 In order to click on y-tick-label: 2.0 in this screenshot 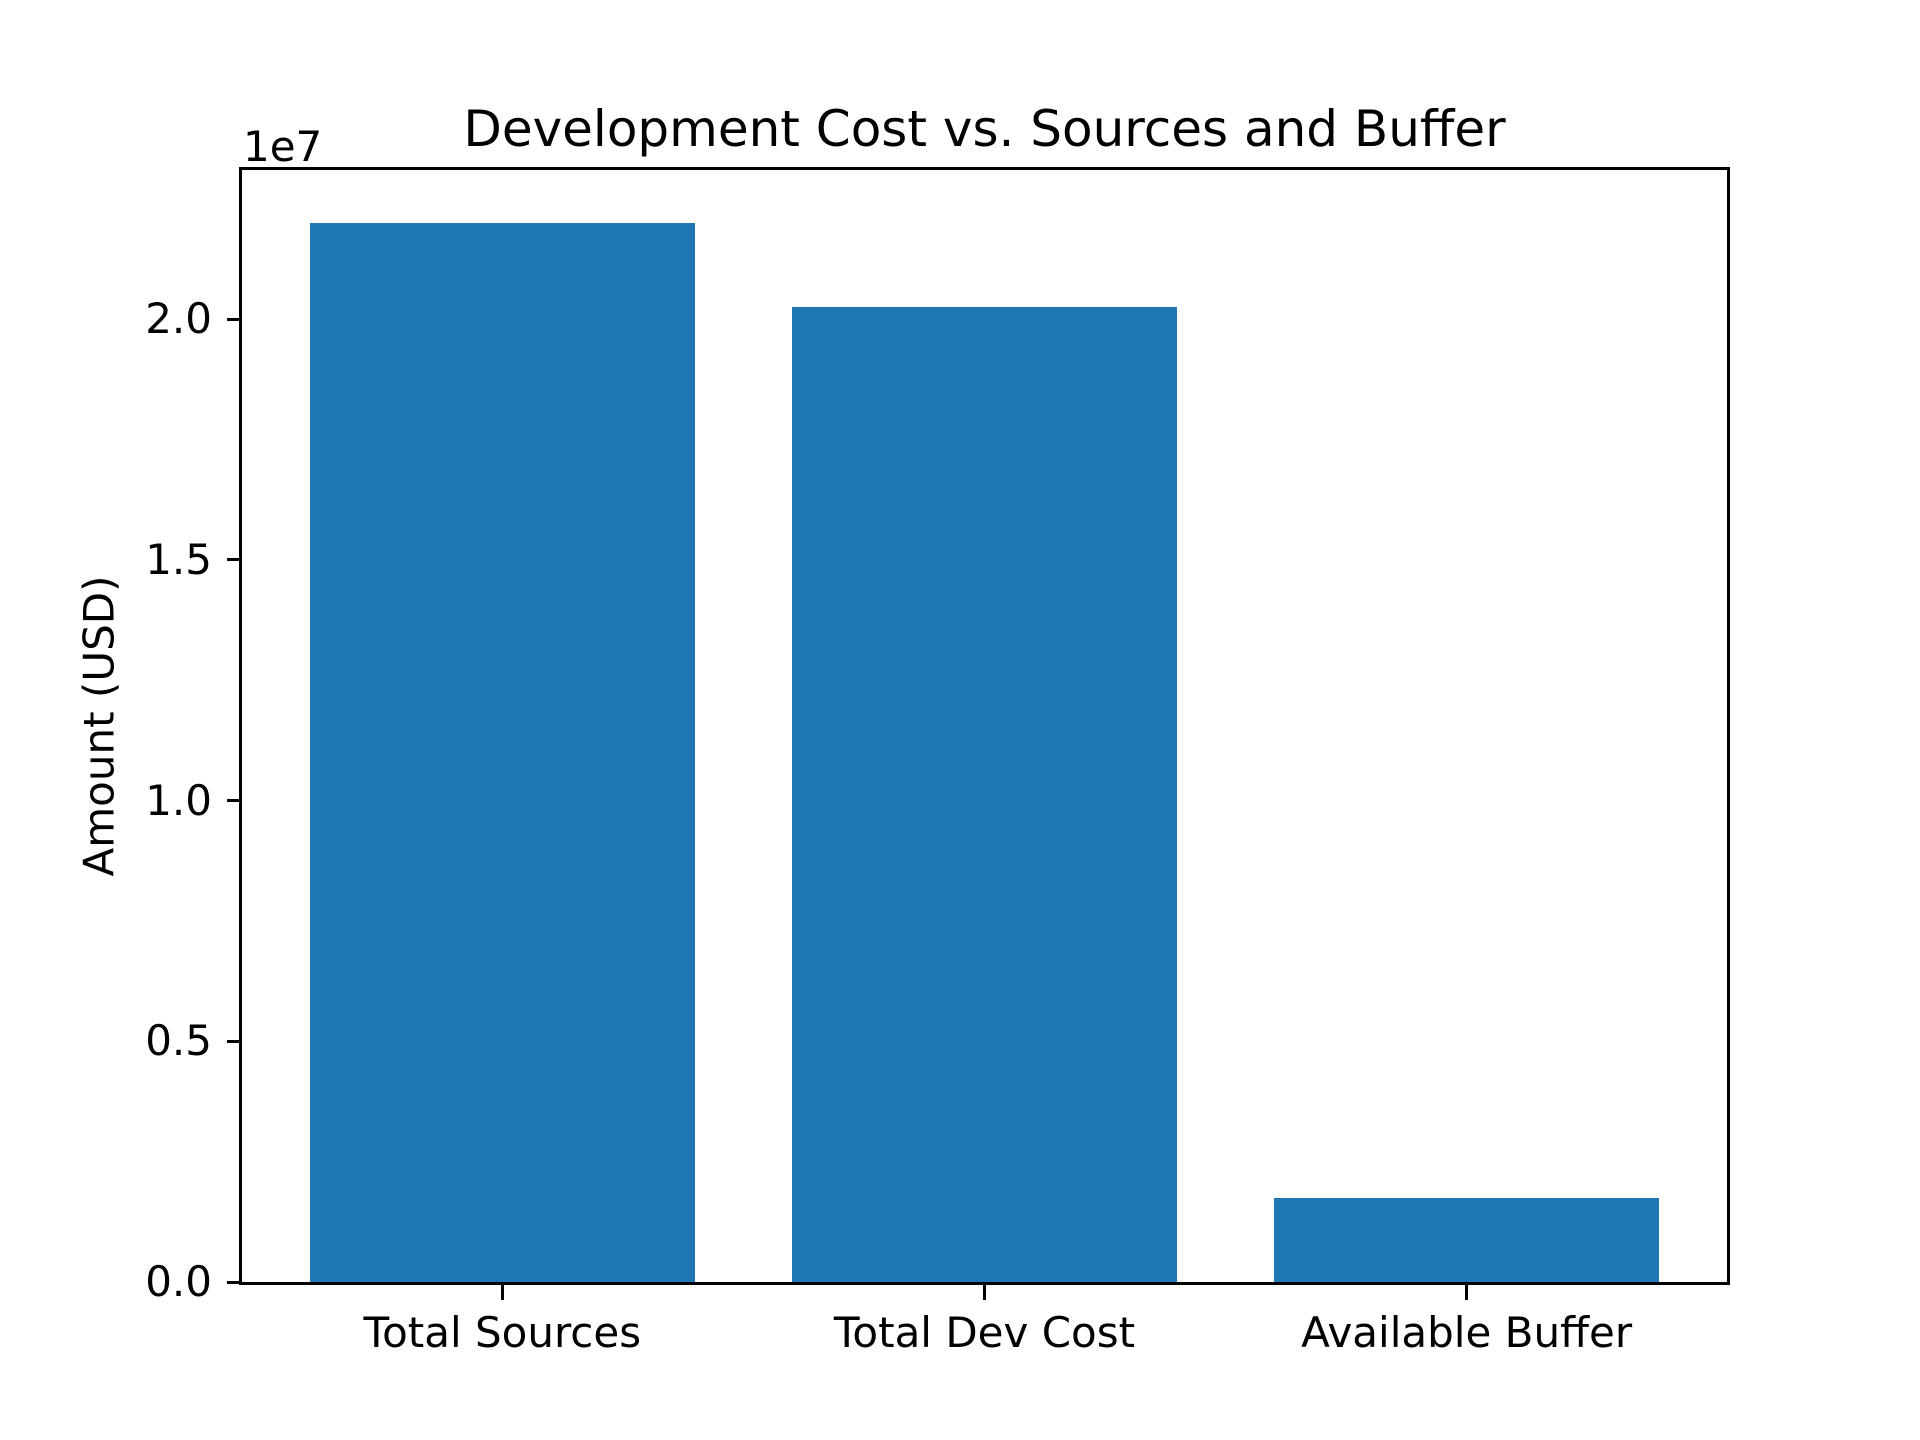, I will do `click(178, 319)`.